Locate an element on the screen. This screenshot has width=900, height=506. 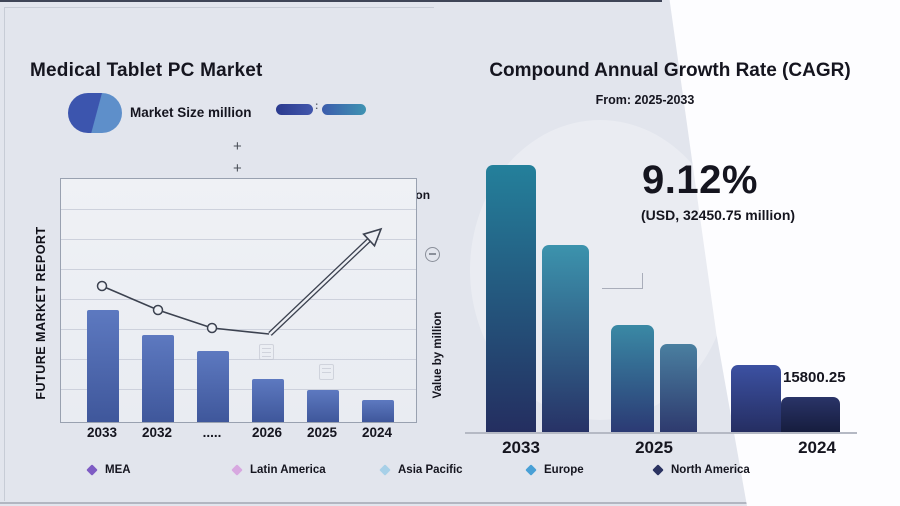
trend-line-and-arrow is located at coordinates (239, 281).